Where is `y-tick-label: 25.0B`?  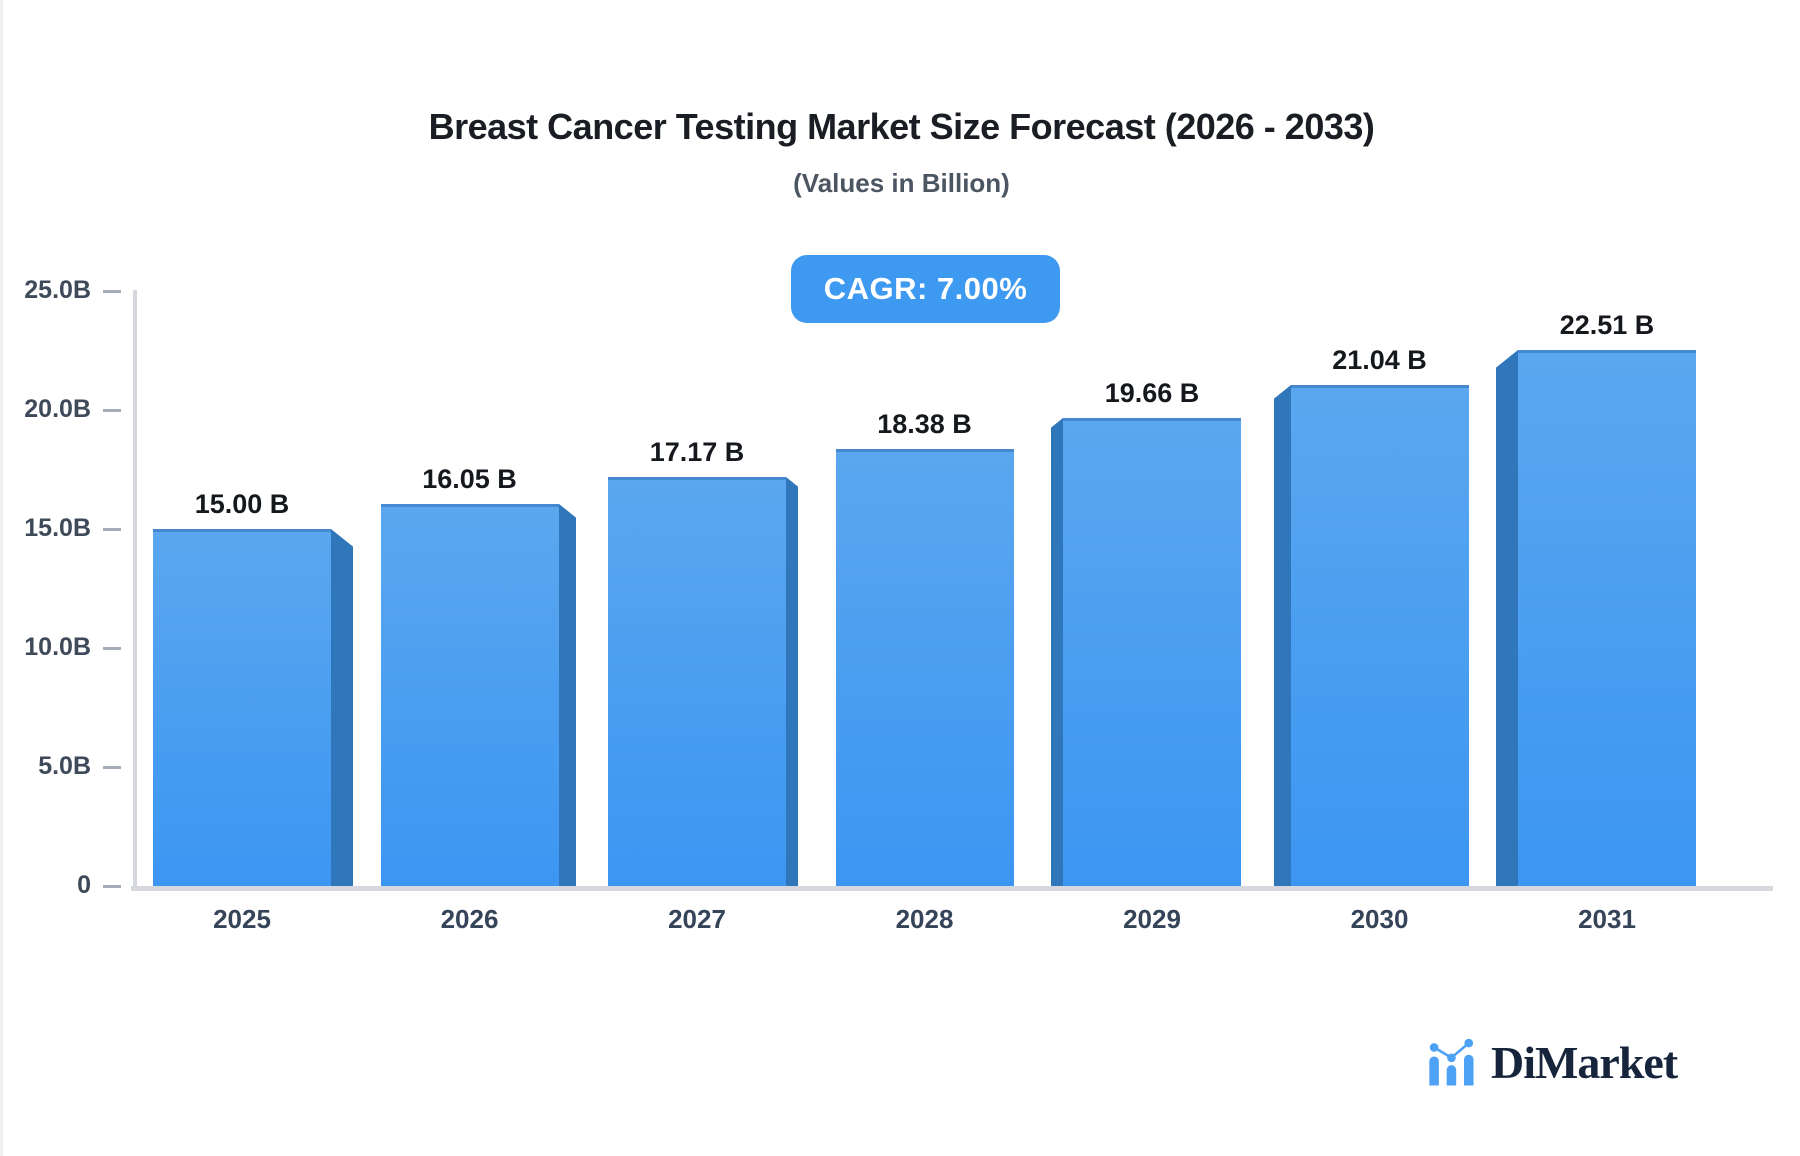
y-tick-label: 25.0B is located at coordinates (57, 290).